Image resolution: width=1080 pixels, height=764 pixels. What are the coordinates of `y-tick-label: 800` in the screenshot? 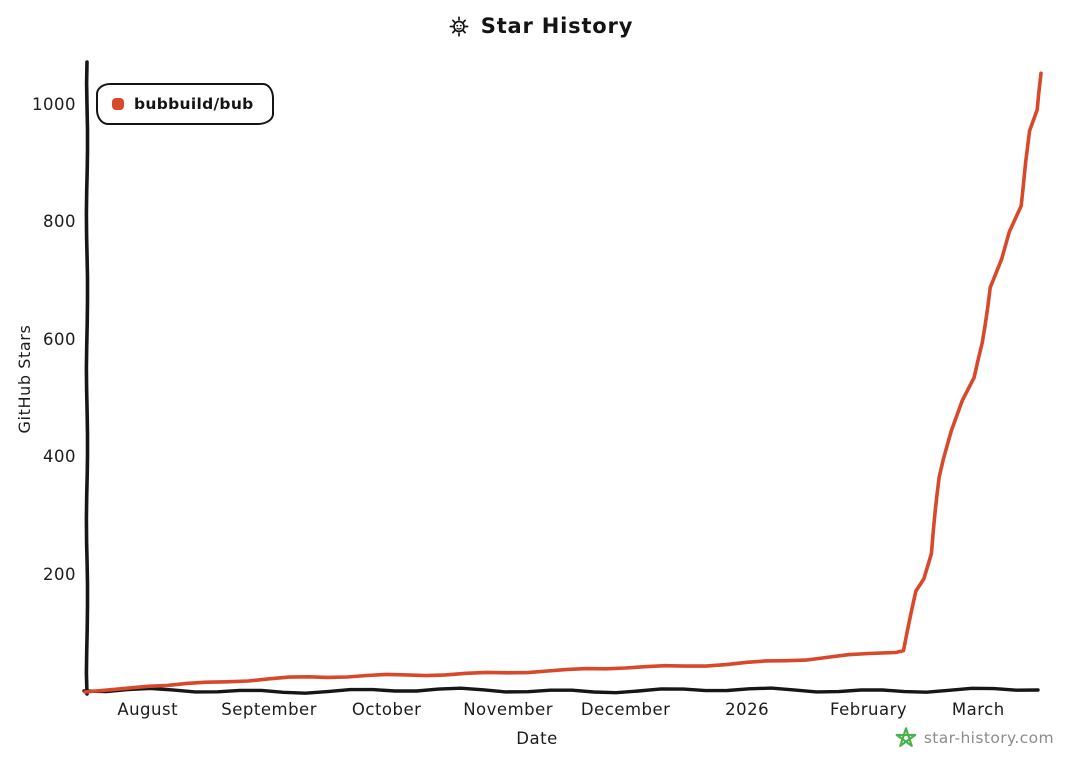 It's located at (59, 222).